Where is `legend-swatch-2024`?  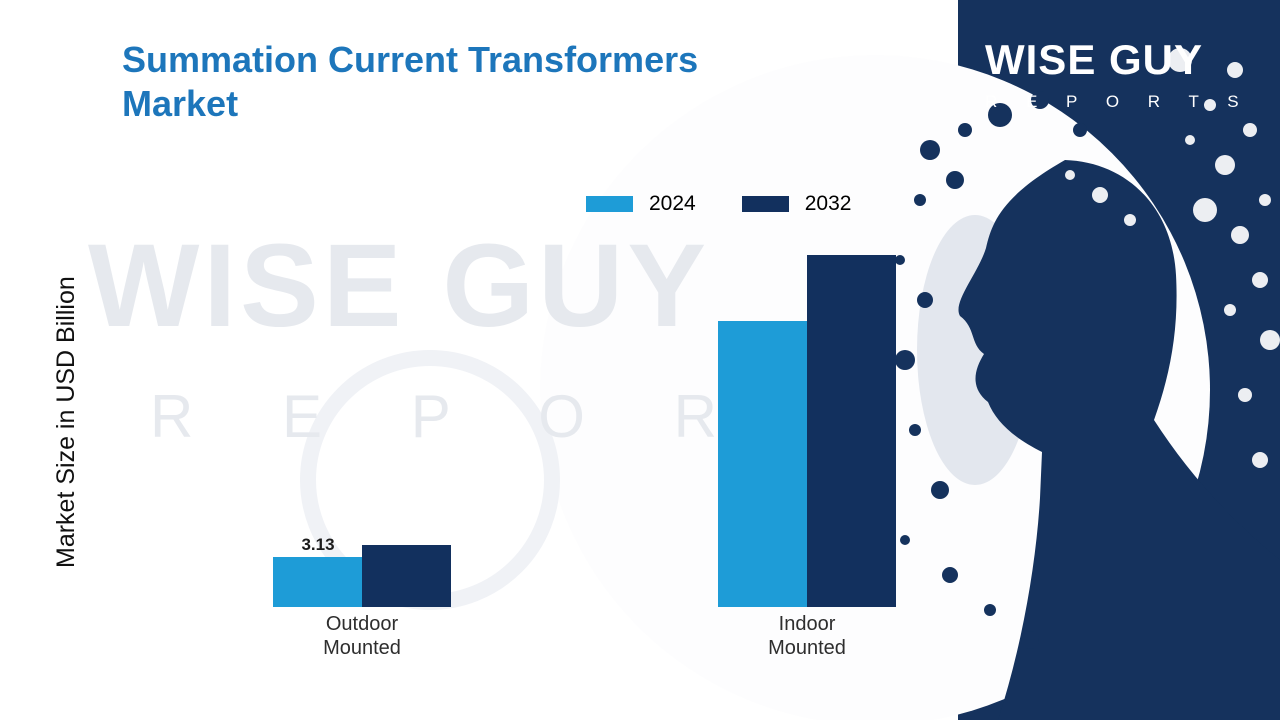
legend-swatch-2024 is located at coordinates (609, 204).